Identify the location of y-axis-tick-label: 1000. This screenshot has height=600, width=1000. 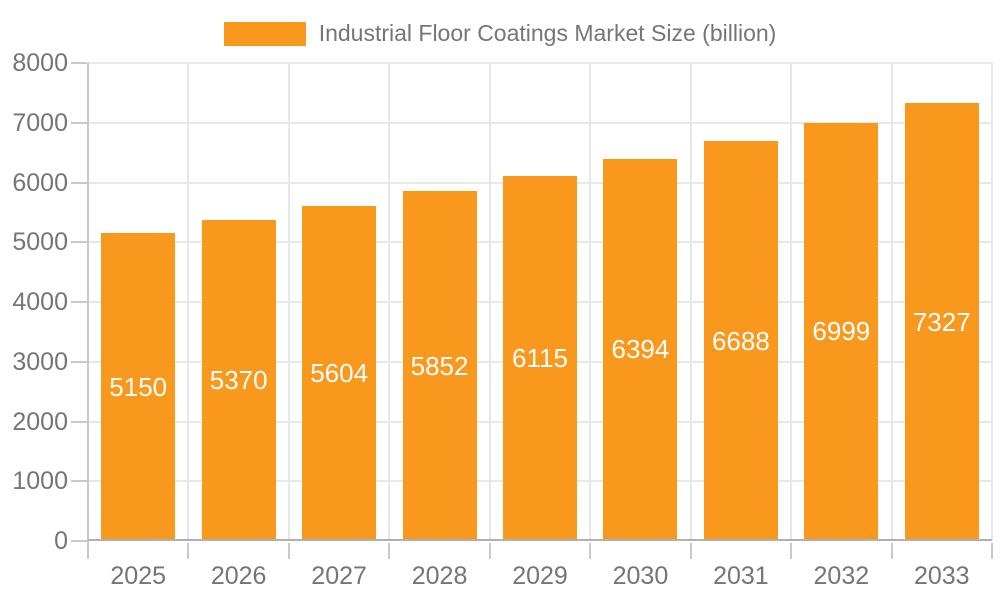
(40, 481).